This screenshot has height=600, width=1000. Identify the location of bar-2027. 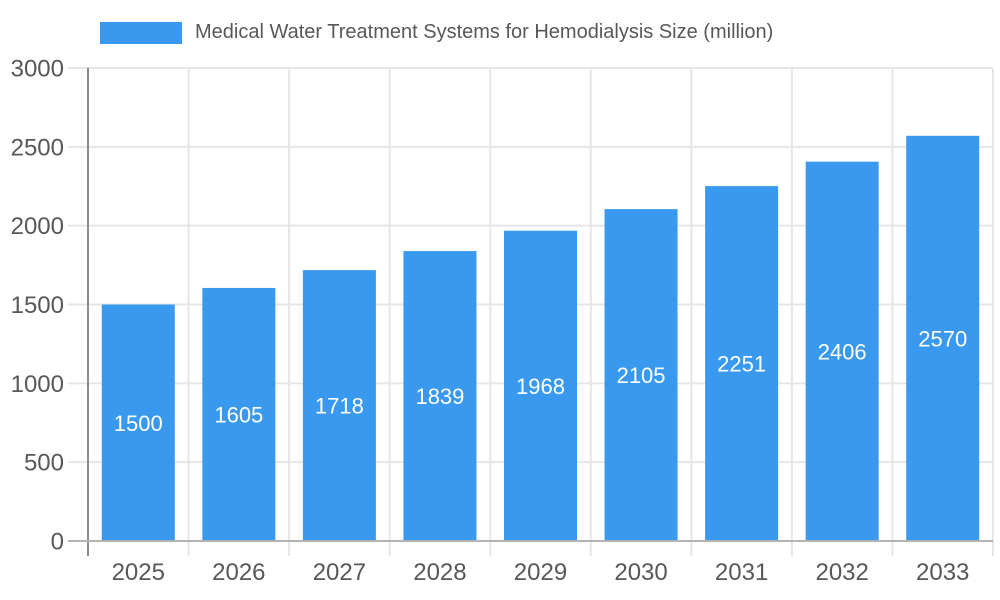
(339, 405).